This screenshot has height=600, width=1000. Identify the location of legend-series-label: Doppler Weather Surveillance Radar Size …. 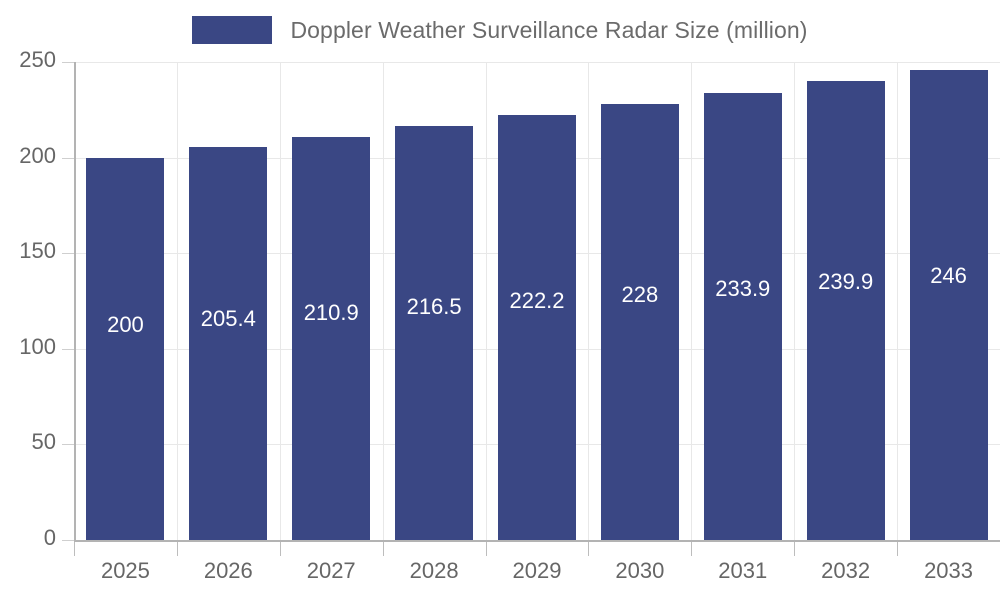
(549, 29).